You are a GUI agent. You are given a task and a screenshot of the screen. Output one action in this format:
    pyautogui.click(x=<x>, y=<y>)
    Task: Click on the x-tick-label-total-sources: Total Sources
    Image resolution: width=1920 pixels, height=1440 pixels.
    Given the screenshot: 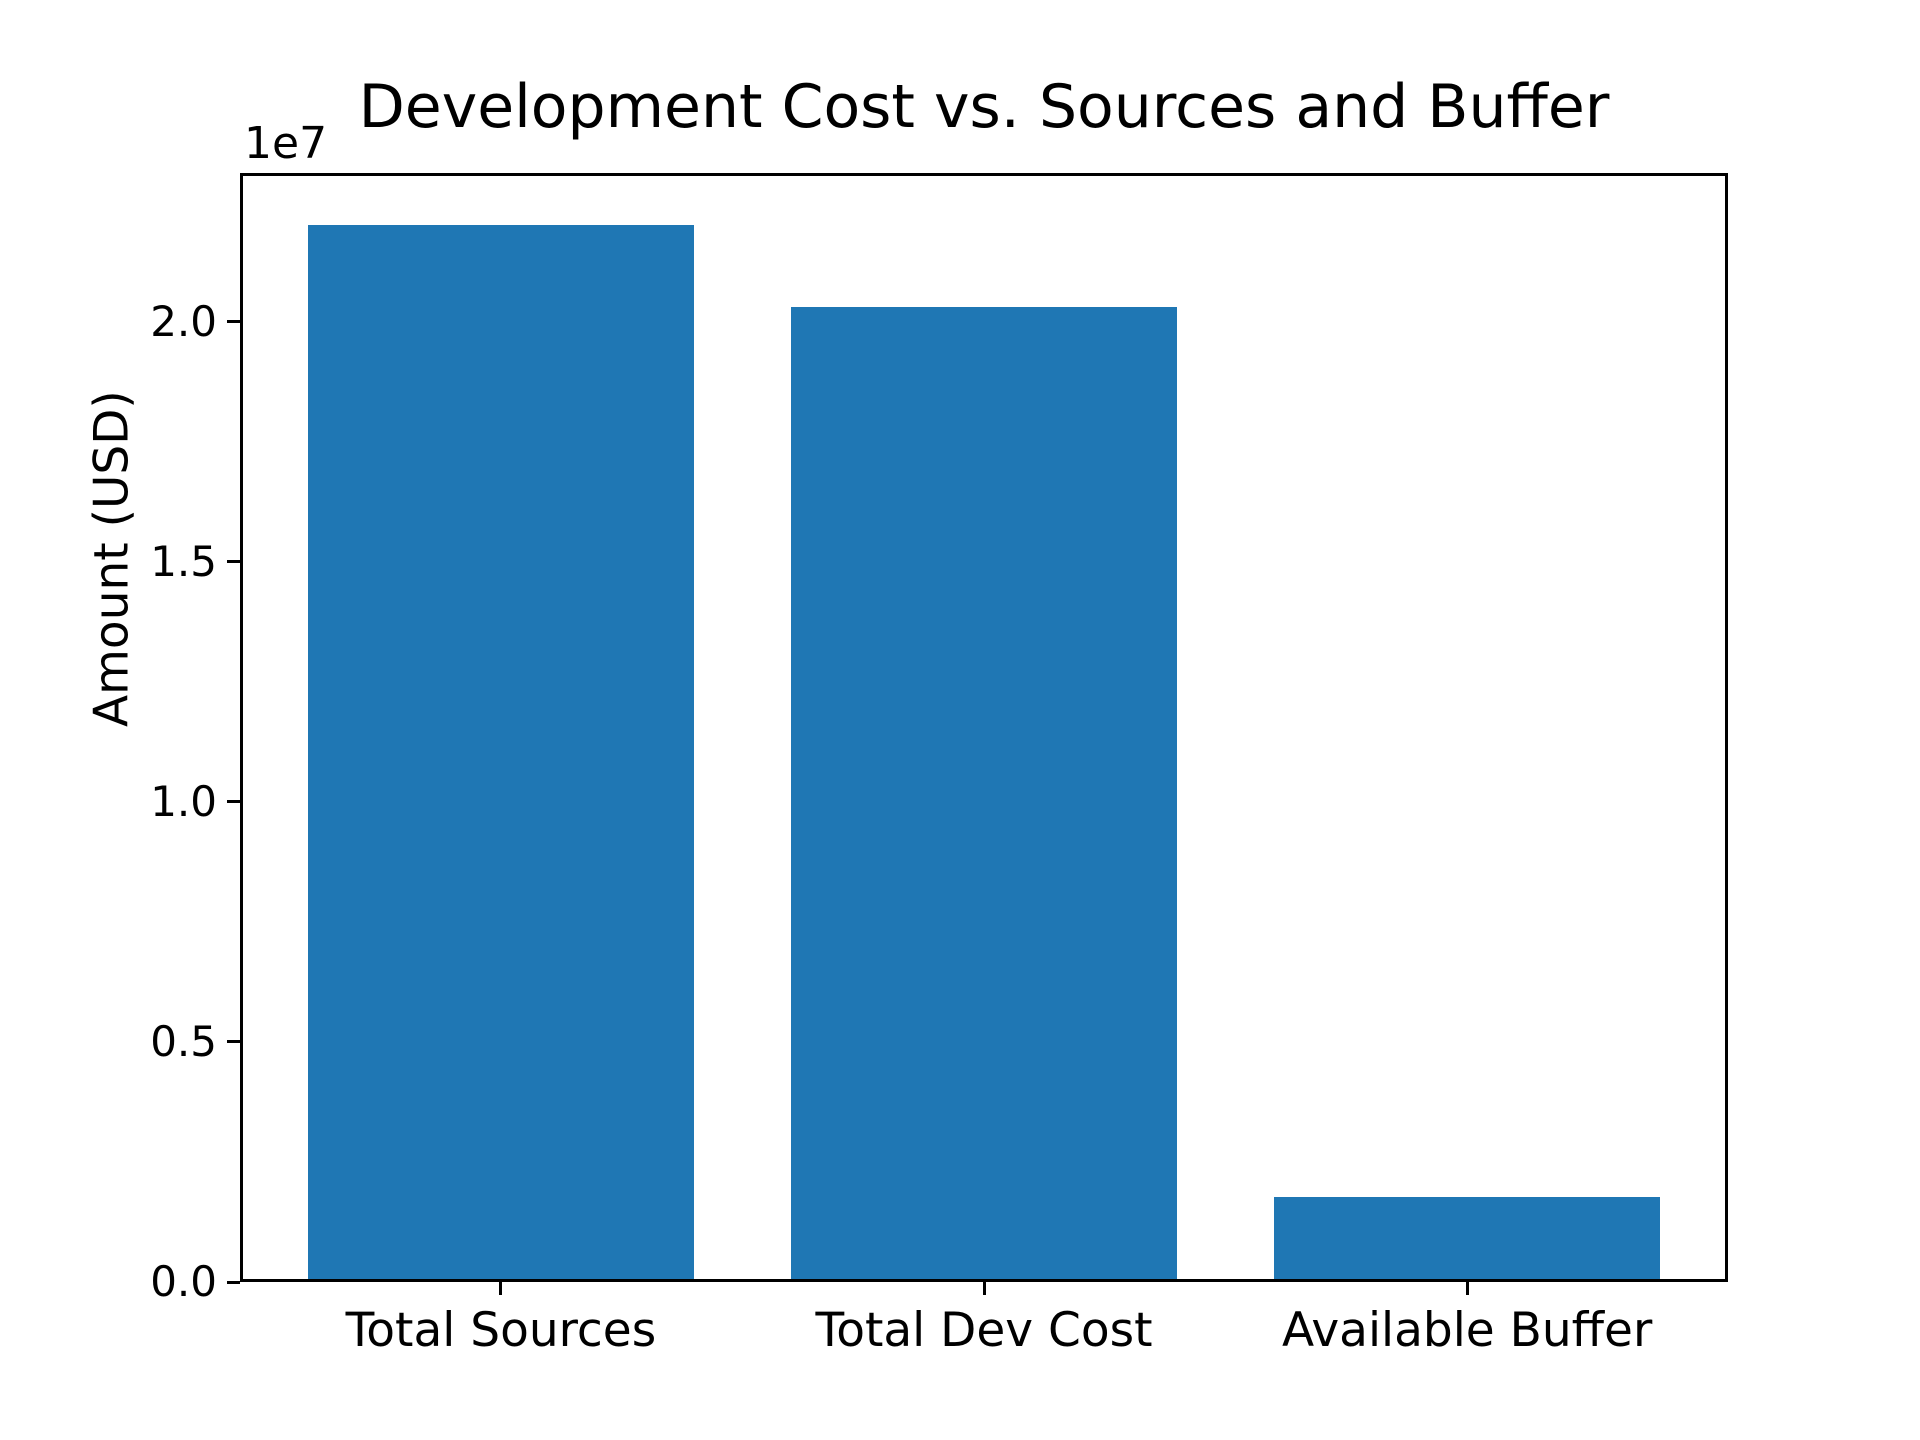 What is the action you would take?
    pyautogui.click(x=501, y=1330)
    